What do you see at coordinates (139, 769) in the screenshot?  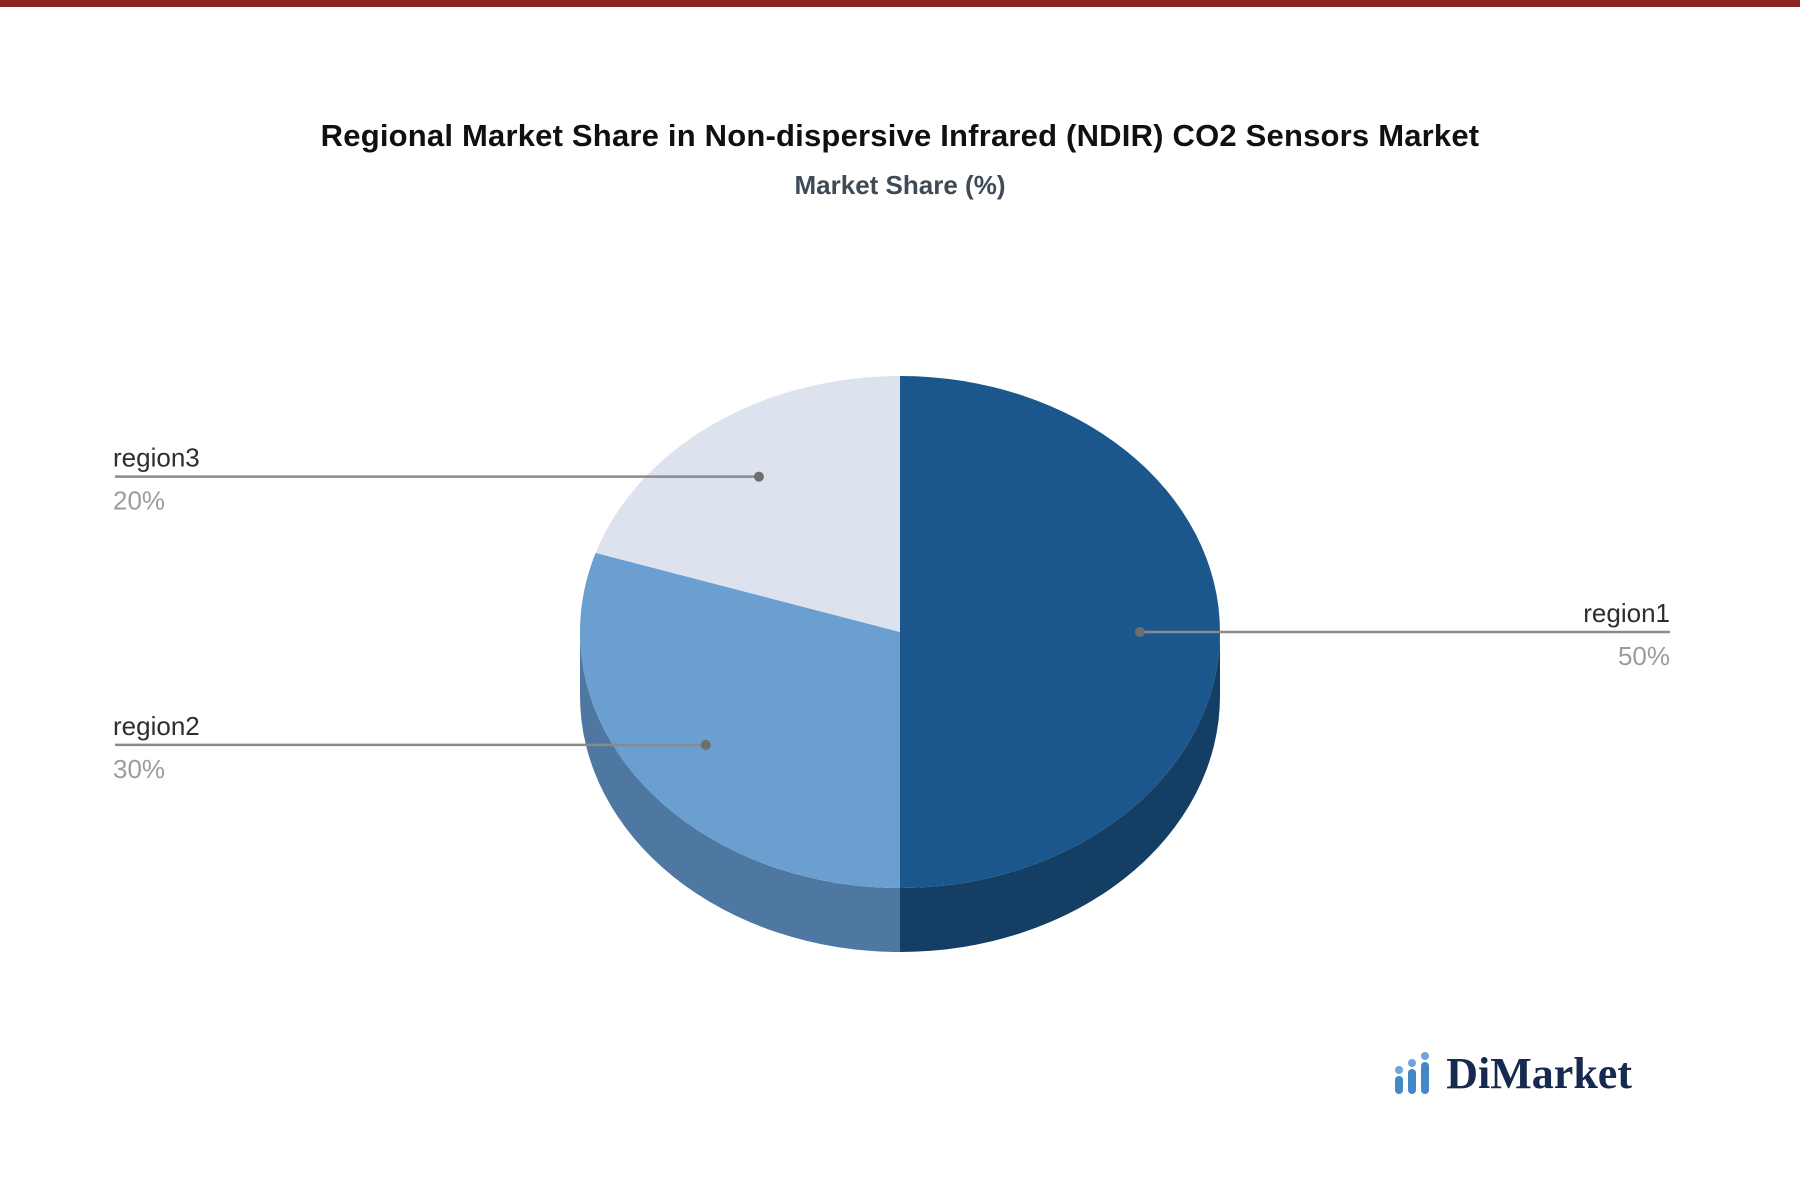 I see `slice-value-region2: 30%` at bounding box center [139, 769].